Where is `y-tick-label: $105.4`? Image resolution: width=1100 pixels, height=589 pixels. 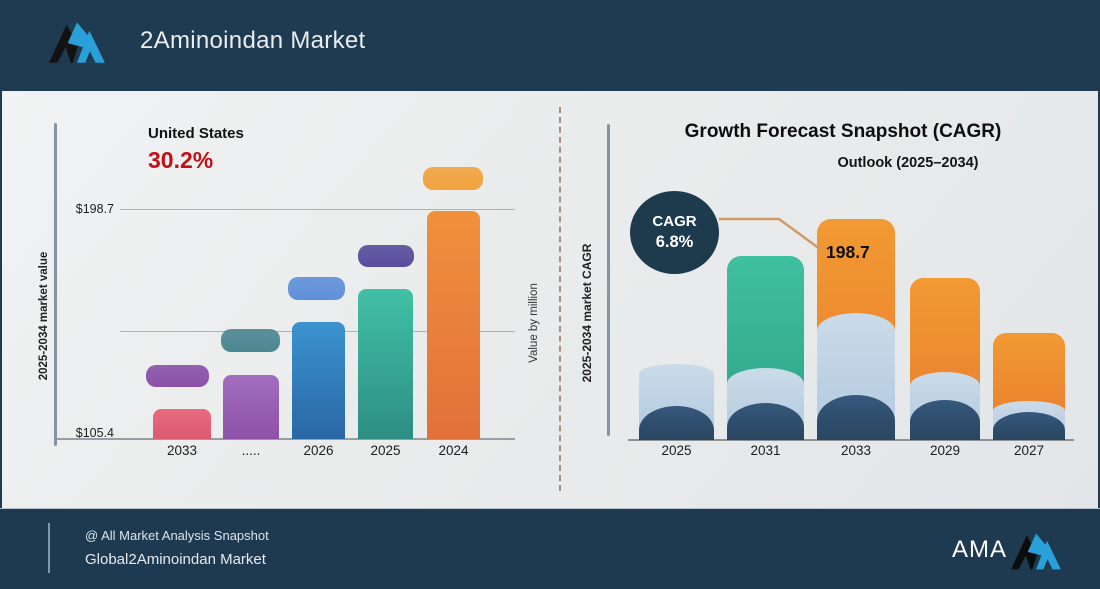 y-tick-label: $105.4 is located at coordinates (94, 433).